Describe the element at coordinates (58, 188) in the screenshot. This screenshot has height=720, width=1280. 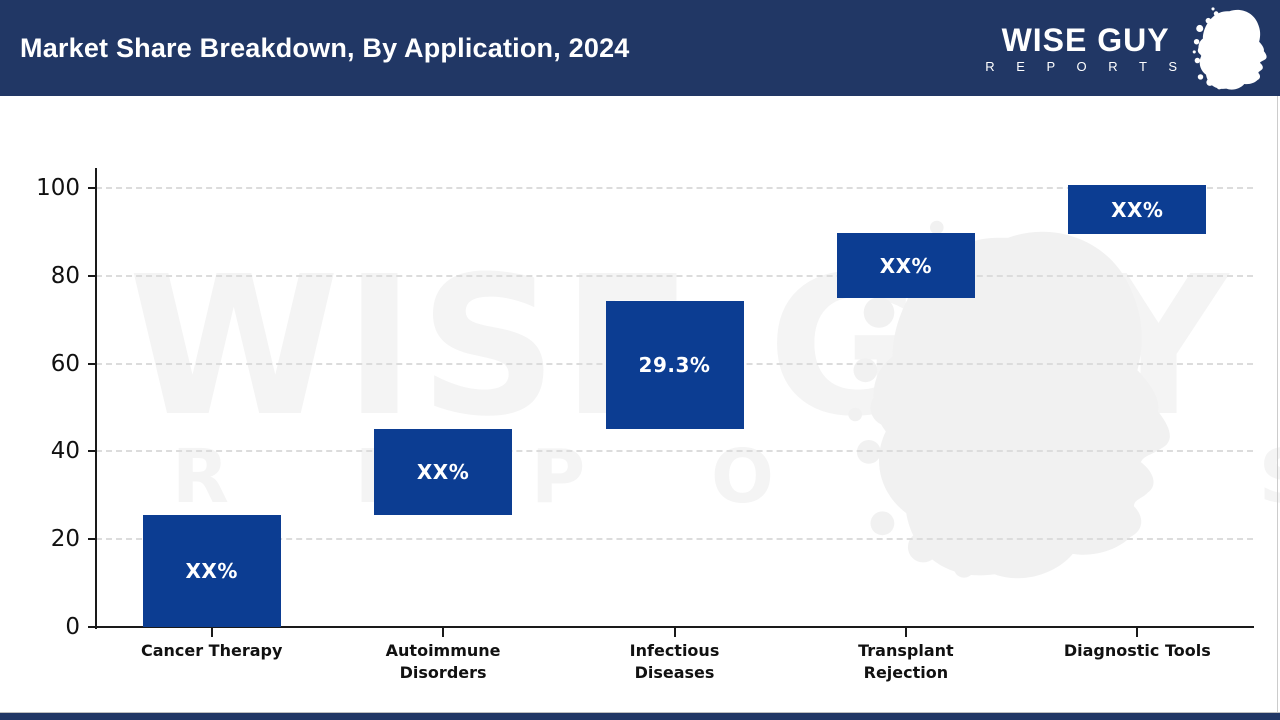
I see `y-axis-tick-label: 100` at that location.